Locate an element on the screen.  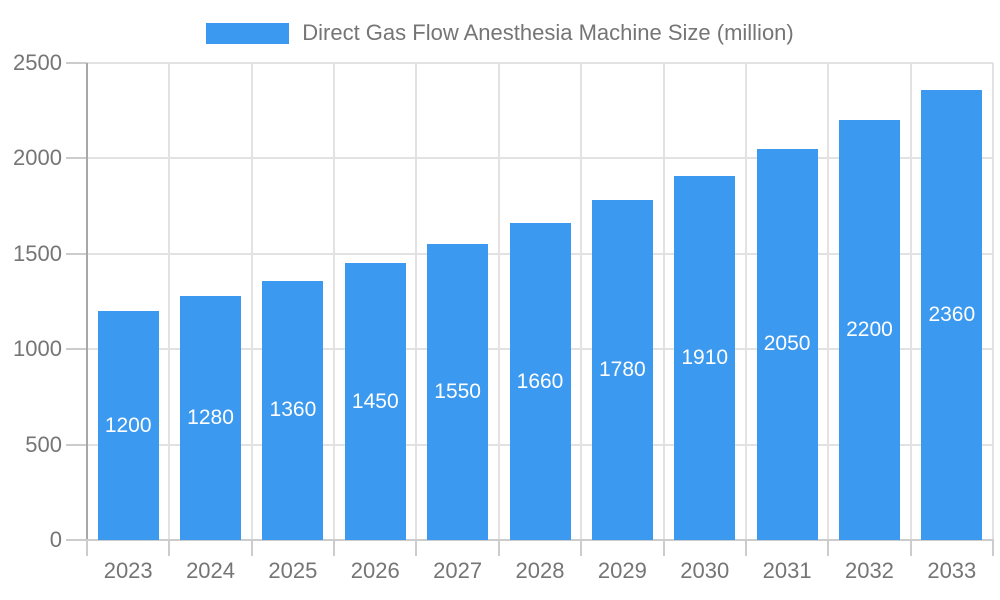
bar-2032 is located at coordinates (869, 330).